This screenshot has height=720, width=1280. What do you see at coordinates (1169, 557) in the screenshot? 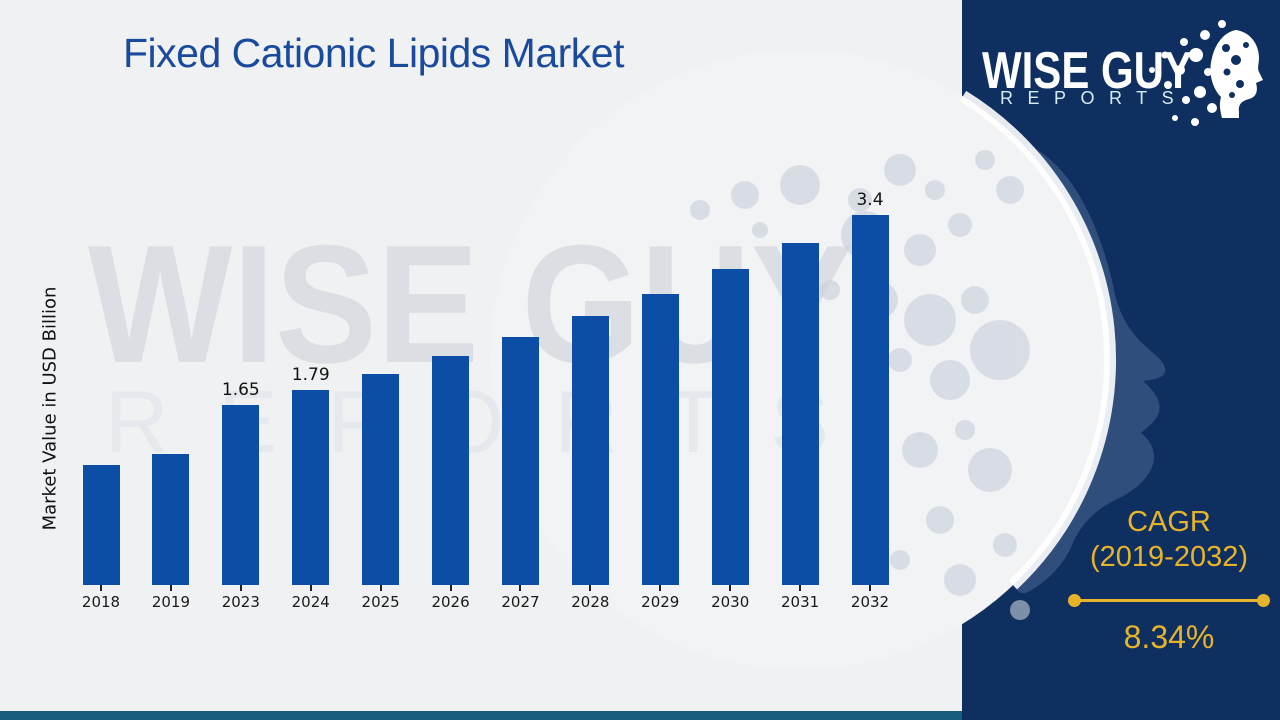
I see `cagr-range: (2019-2032)` at bounding box center [1169, 557].